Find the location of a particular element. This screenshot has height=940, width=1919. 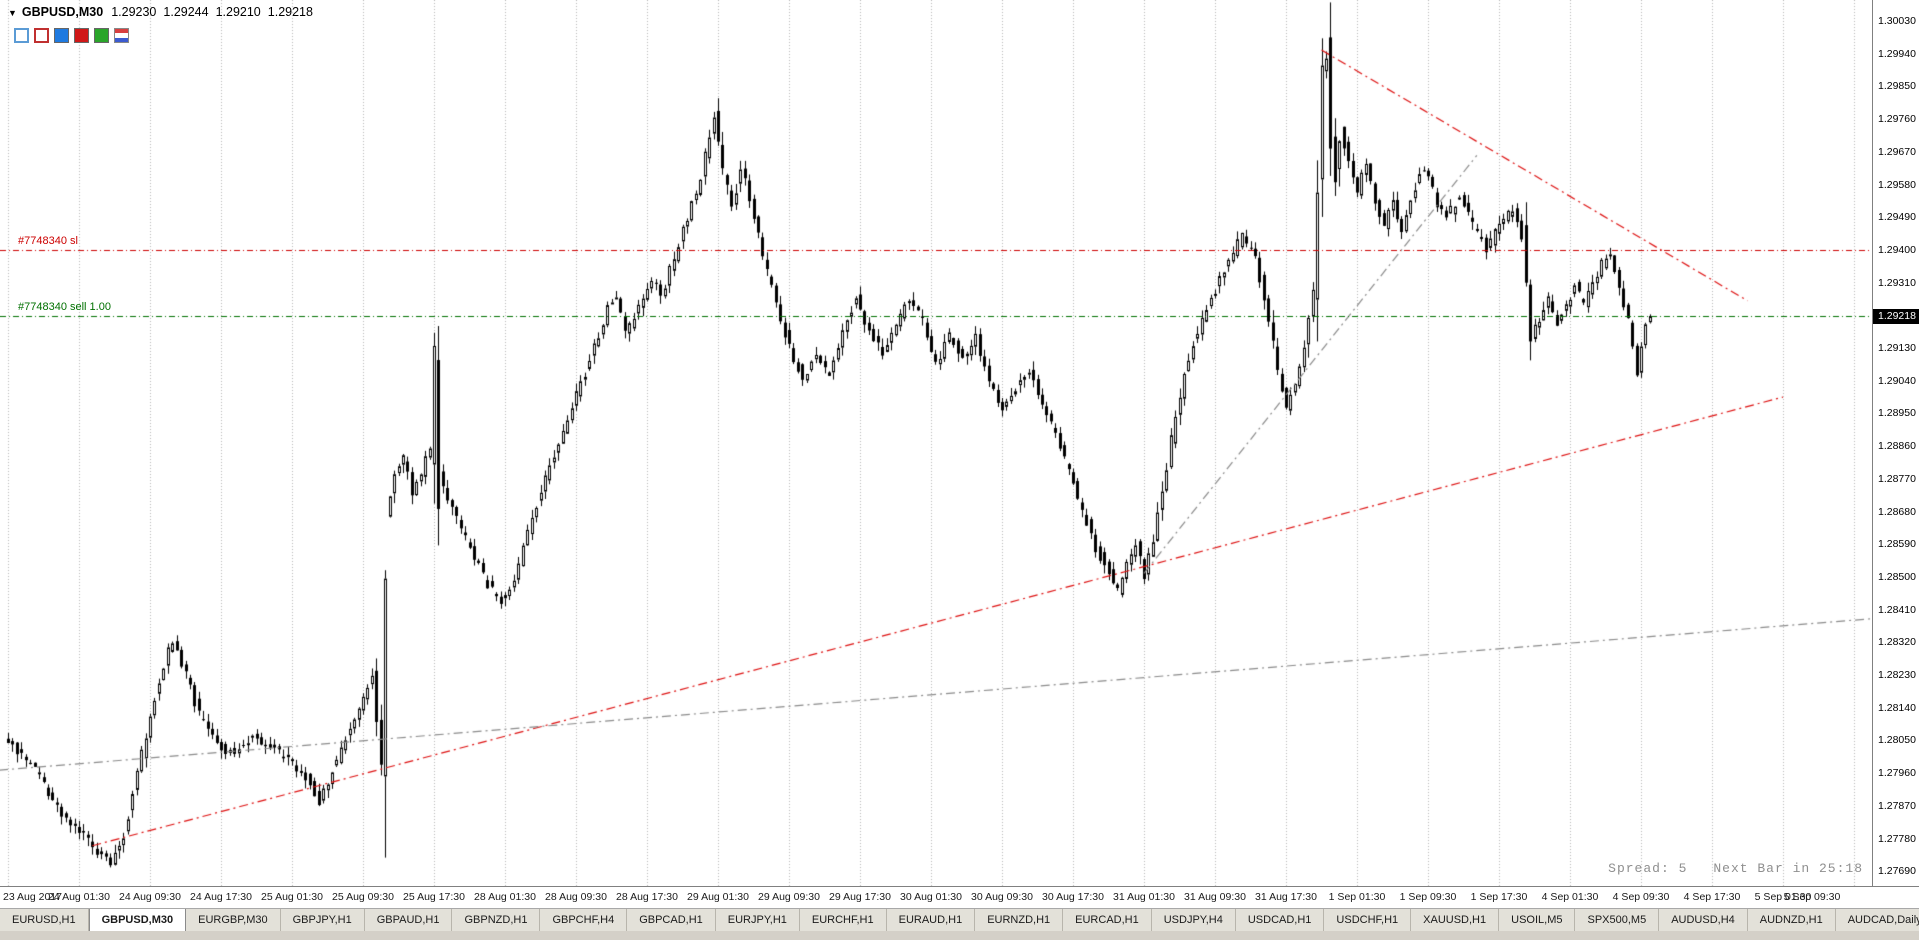

chart-tab-gbpcad-h1: GBPCAD,H1 is located at coordinates (671, 920).